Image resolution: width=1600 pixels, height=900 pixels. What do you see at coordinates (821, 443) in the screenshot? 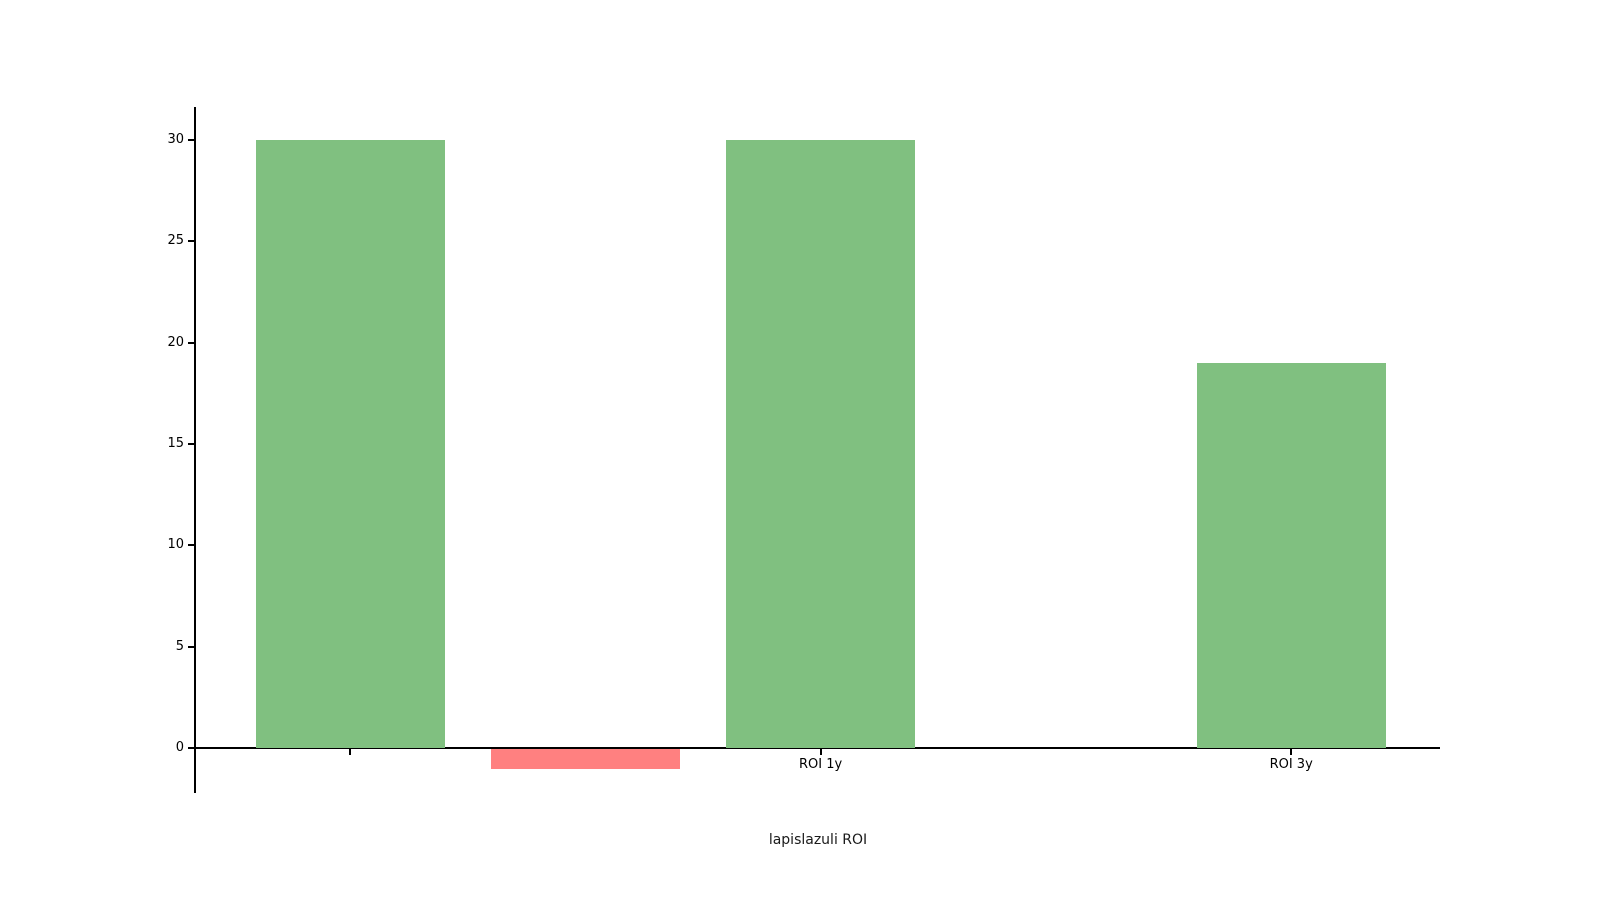
I see `bar-roi-1y` at bounding box center [821, 443].